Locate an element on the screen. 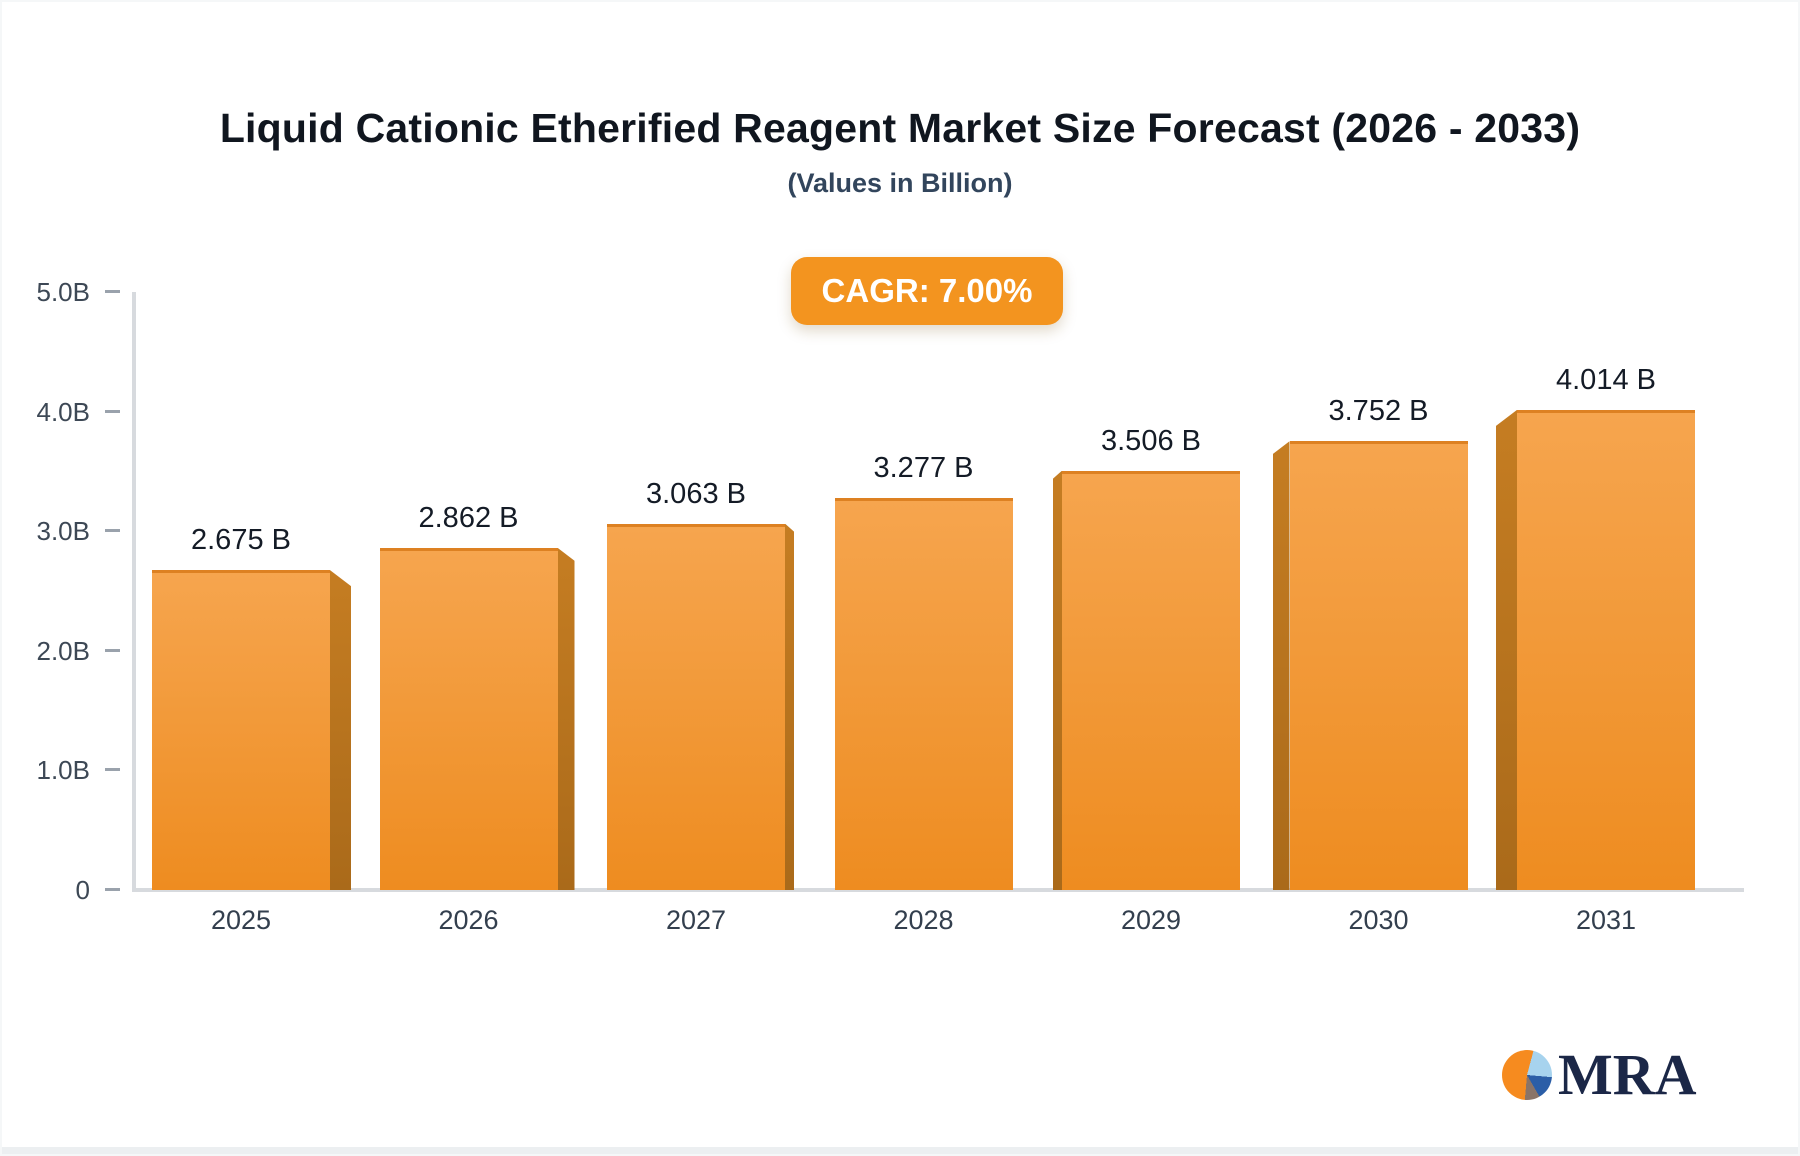 This screenshot has height=1156, width=1800. cagr-badge-label: CAGR: 7.00% is located at coordinates (927, 290).